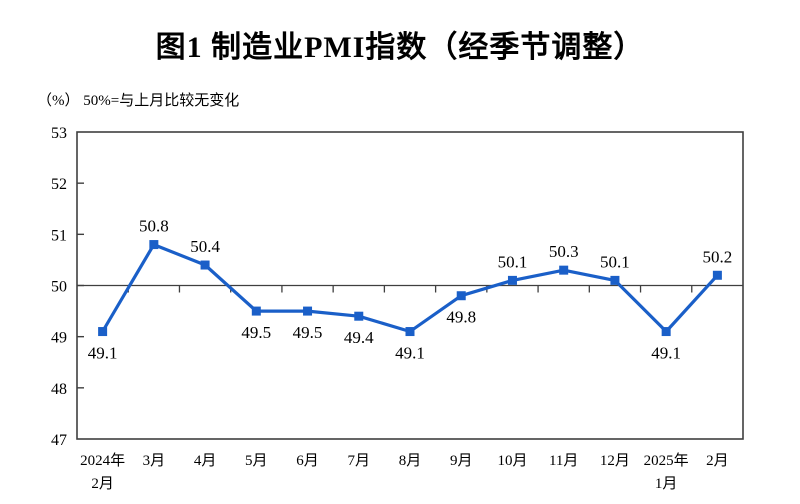 The image size is (800, 504). What do you see at coordinates (359, 337) in the screenshot?
I see `data-label: 49.4` at bounding box center [359, 337].